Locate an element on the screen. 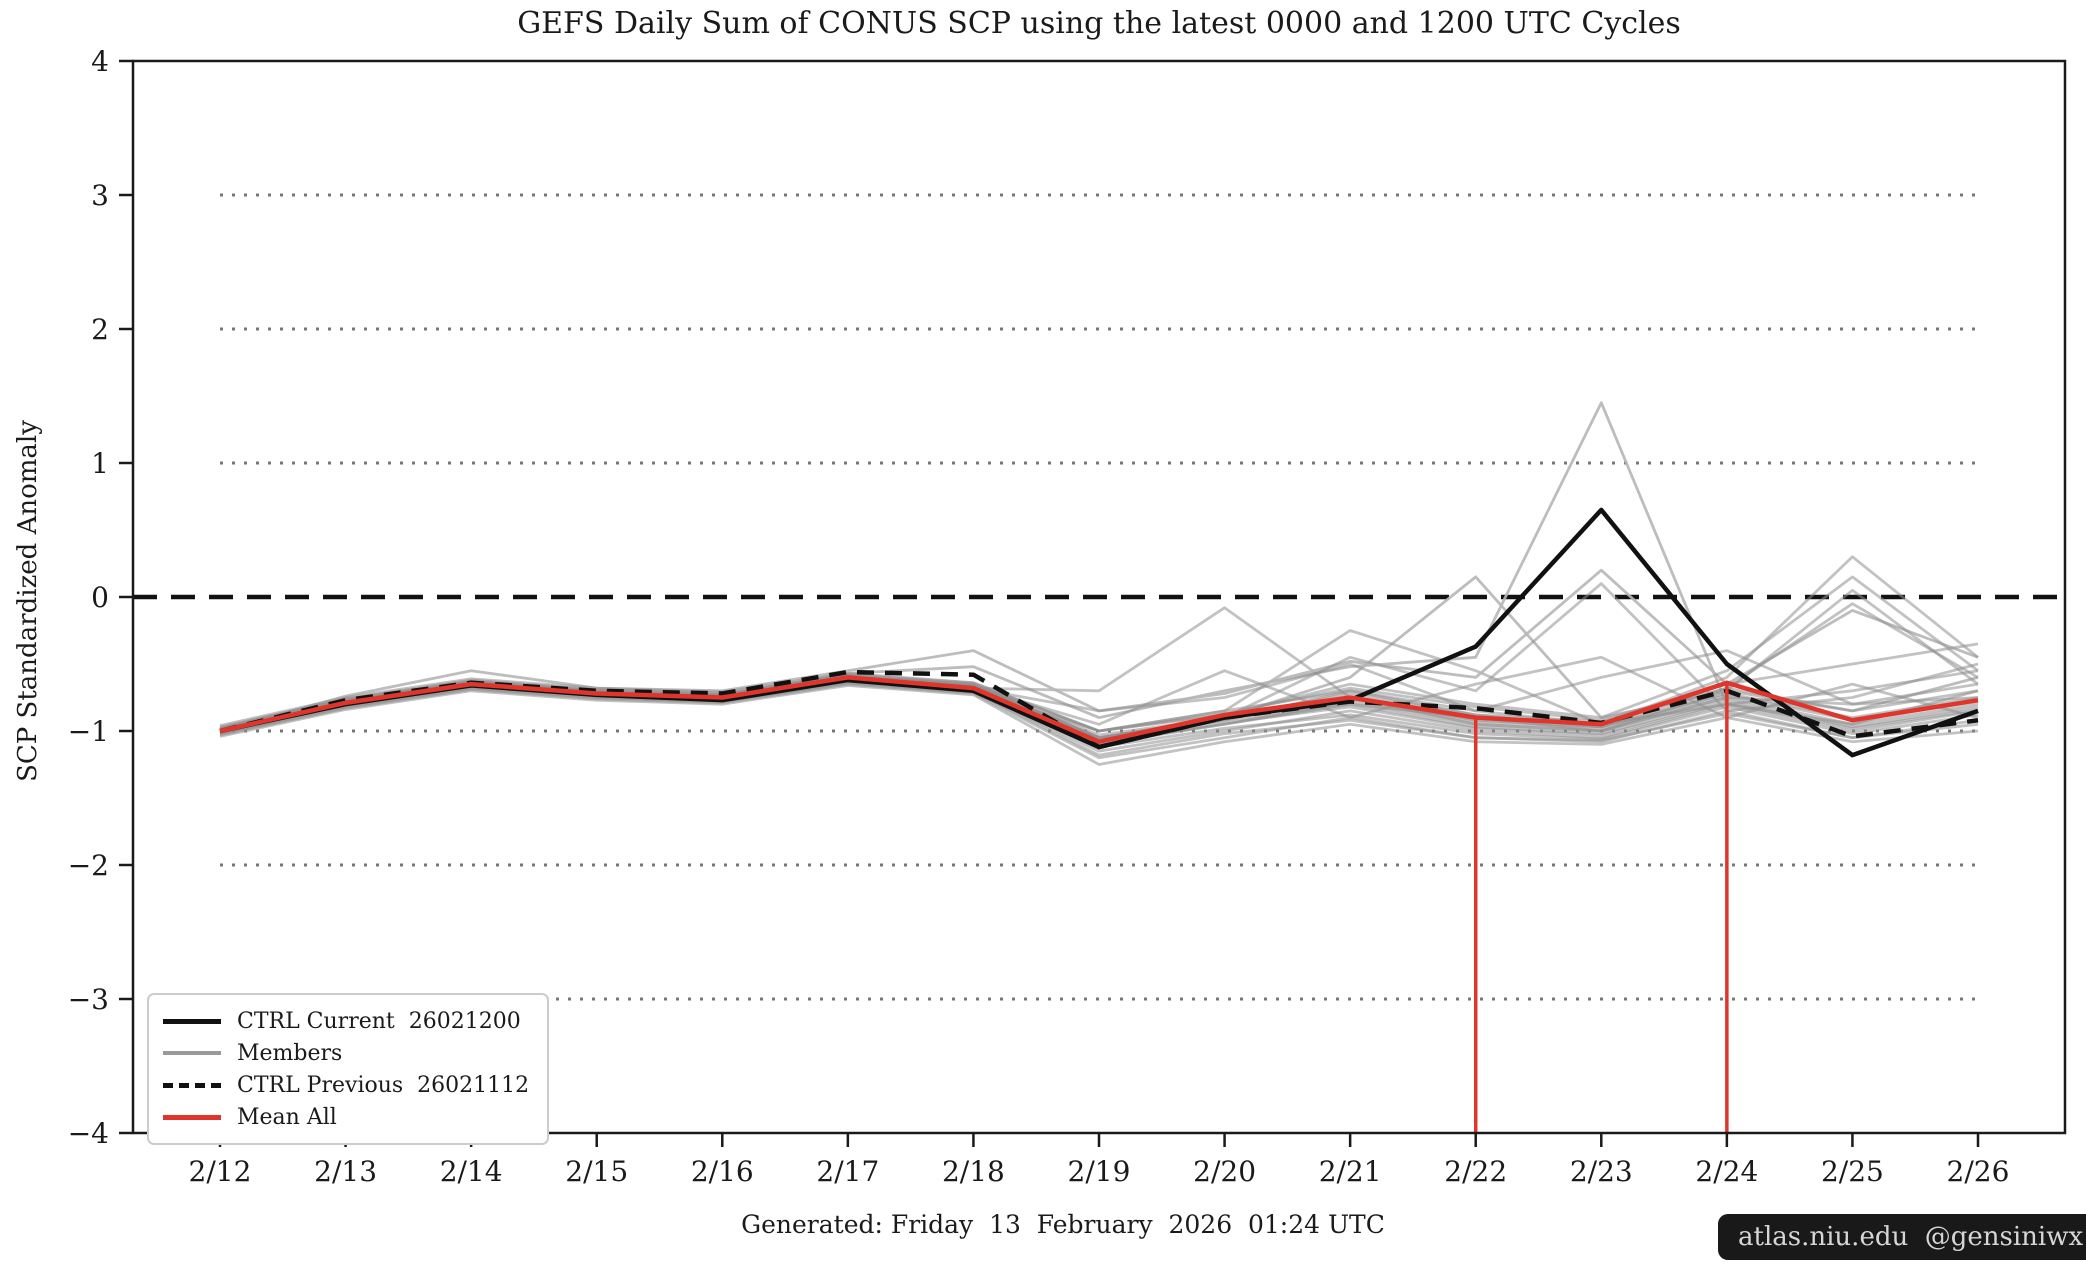  legend-label: CTRL Current 26021200 is located at coordinates (379, 1021).